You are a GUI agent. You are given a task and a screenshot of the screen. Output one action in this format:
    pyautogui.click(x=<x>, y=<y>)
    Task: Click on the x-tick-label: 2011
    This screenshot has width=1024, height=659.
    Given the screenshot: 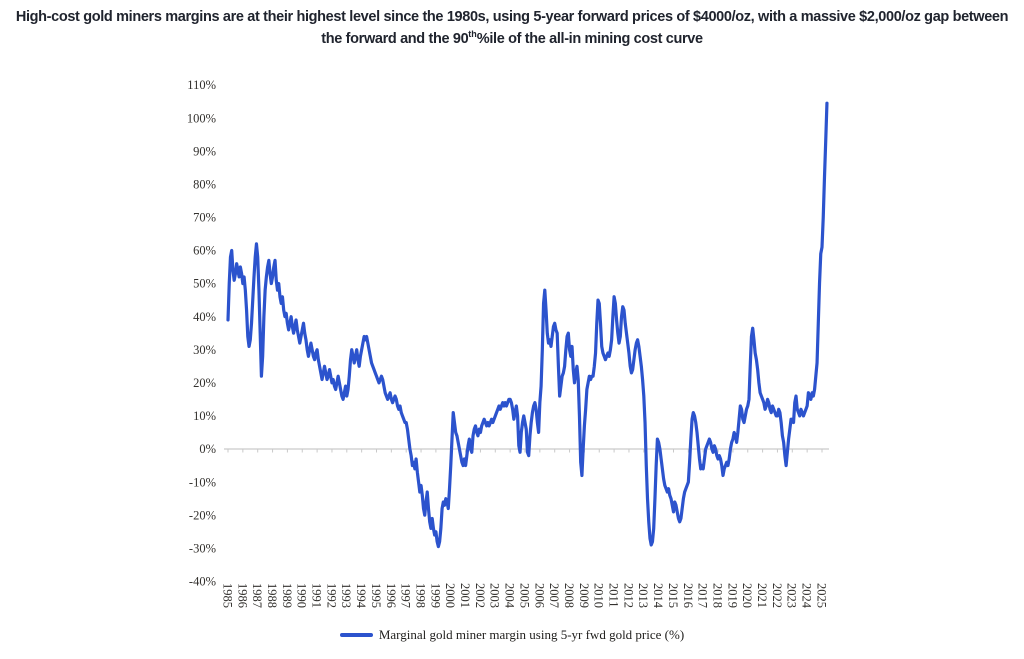 What is the action you would take?
    pyautogui.click(x=614, y=595)
    